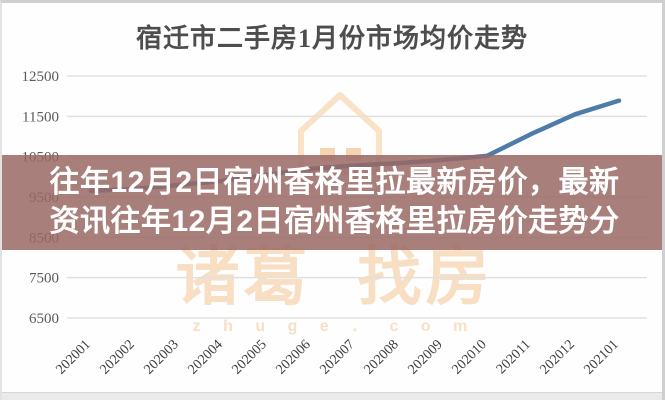 This screenshot has width=665, height=400. What do you see at coordinates (332, 396) in the screenshot?
I see `bottom-strip` at bounding box center [332, 396].